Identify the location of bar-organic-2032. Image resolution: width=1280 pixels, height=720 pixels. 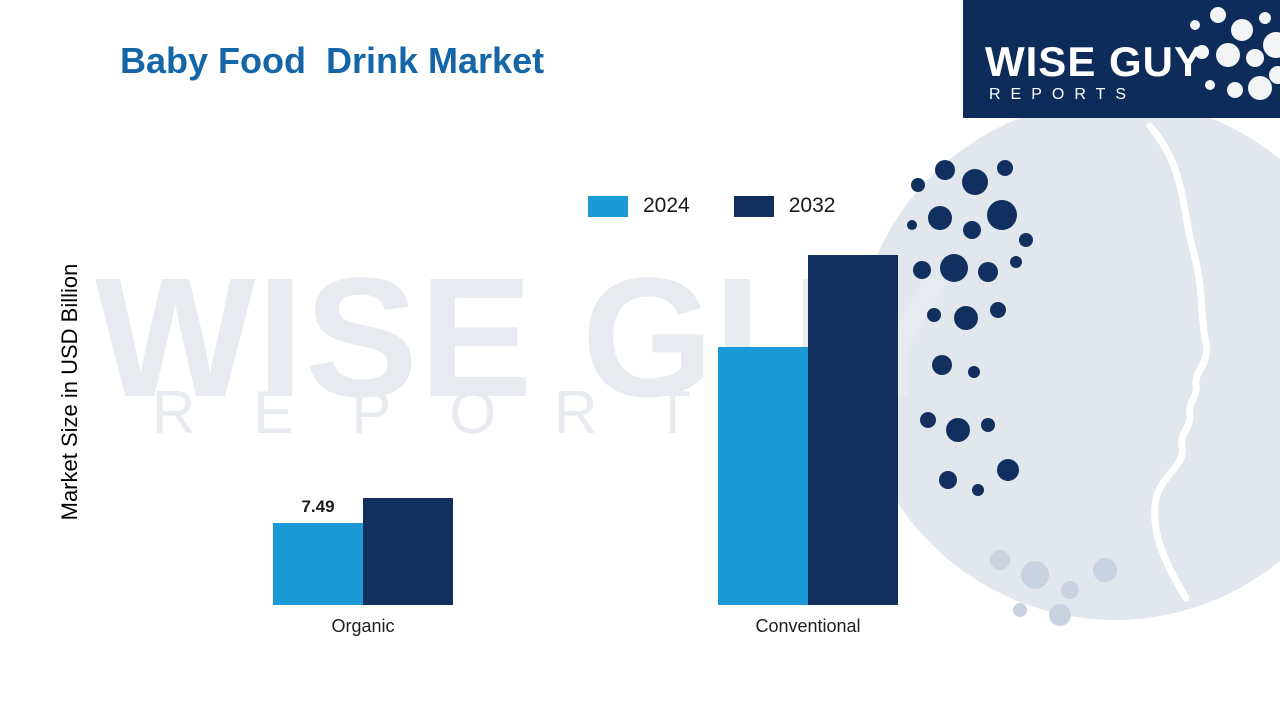
(408, 551).